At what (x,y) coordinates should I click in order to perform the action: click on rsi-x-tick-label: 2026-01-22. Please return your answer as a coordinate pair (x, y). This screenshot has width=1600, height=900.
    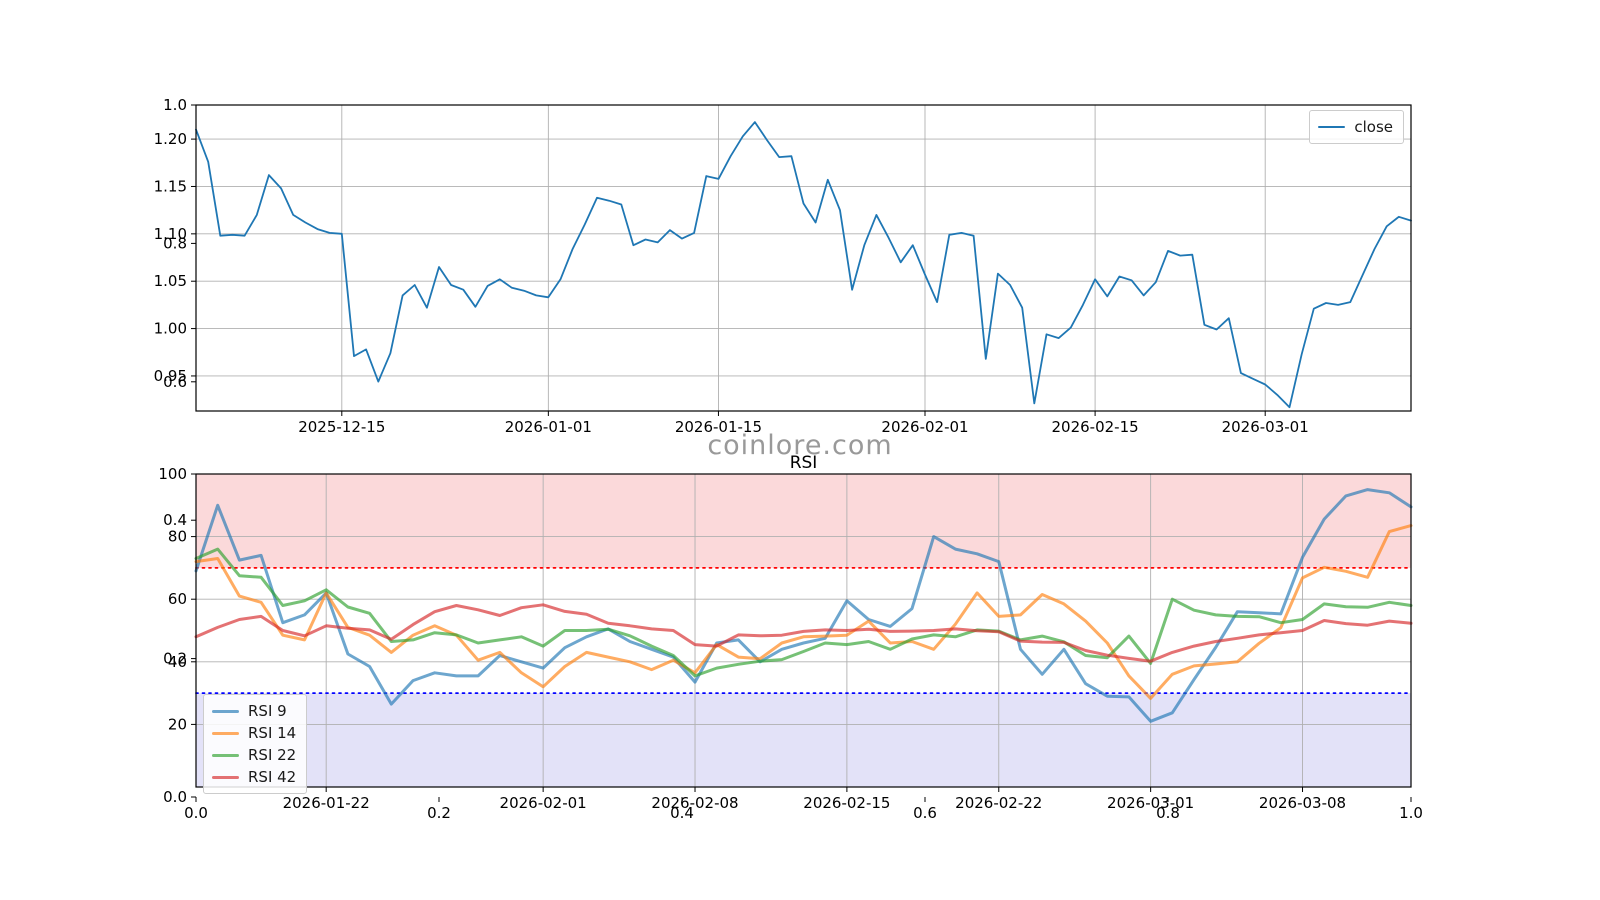
    Looking at the image, I should click on (326, 803).